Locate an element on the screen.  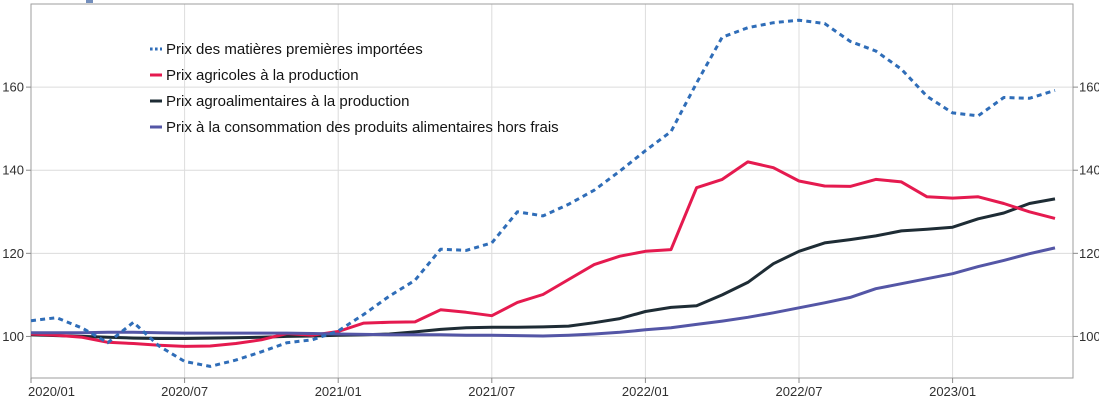
y-tick-label-right: 140 is located at coordinates (1089, 170).